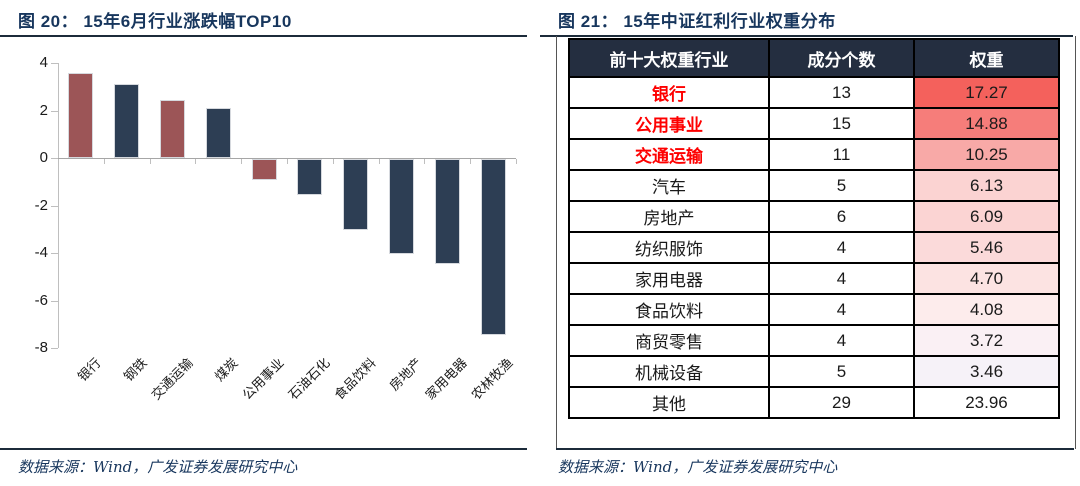 This screenshot has width=1080, height=486. I want to click on table-header-row: 前十大权重行业 成分个数 权重, so click(814, 58).